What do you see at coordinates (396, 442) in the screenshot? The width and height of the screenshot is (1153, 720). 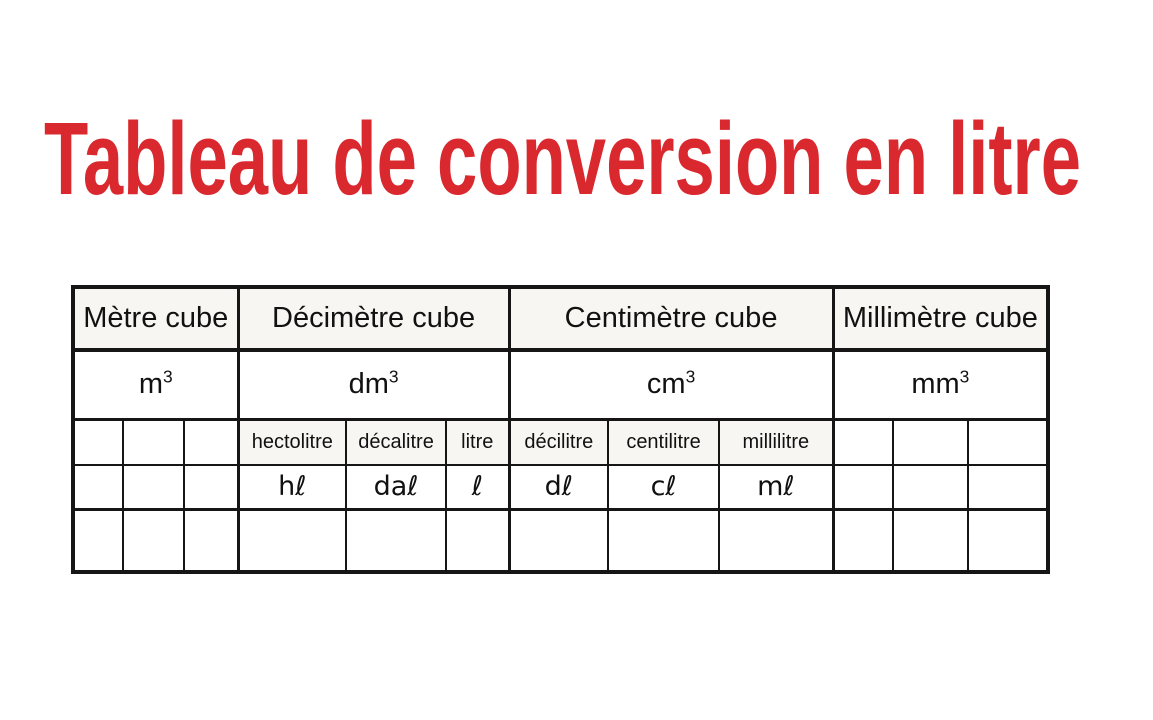 I see `unit-name-decalitre: décalitre` at bounding box center [396, 442].